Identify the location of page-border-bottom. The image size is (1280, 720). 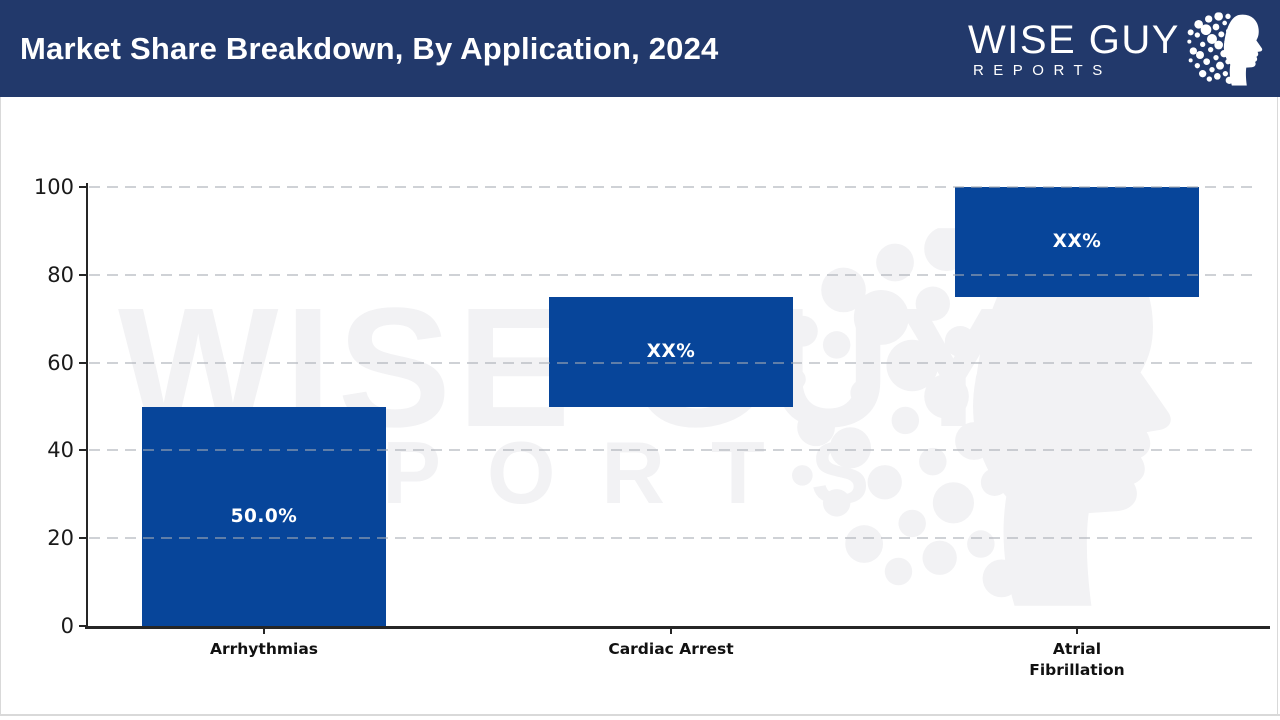
(640, 715).